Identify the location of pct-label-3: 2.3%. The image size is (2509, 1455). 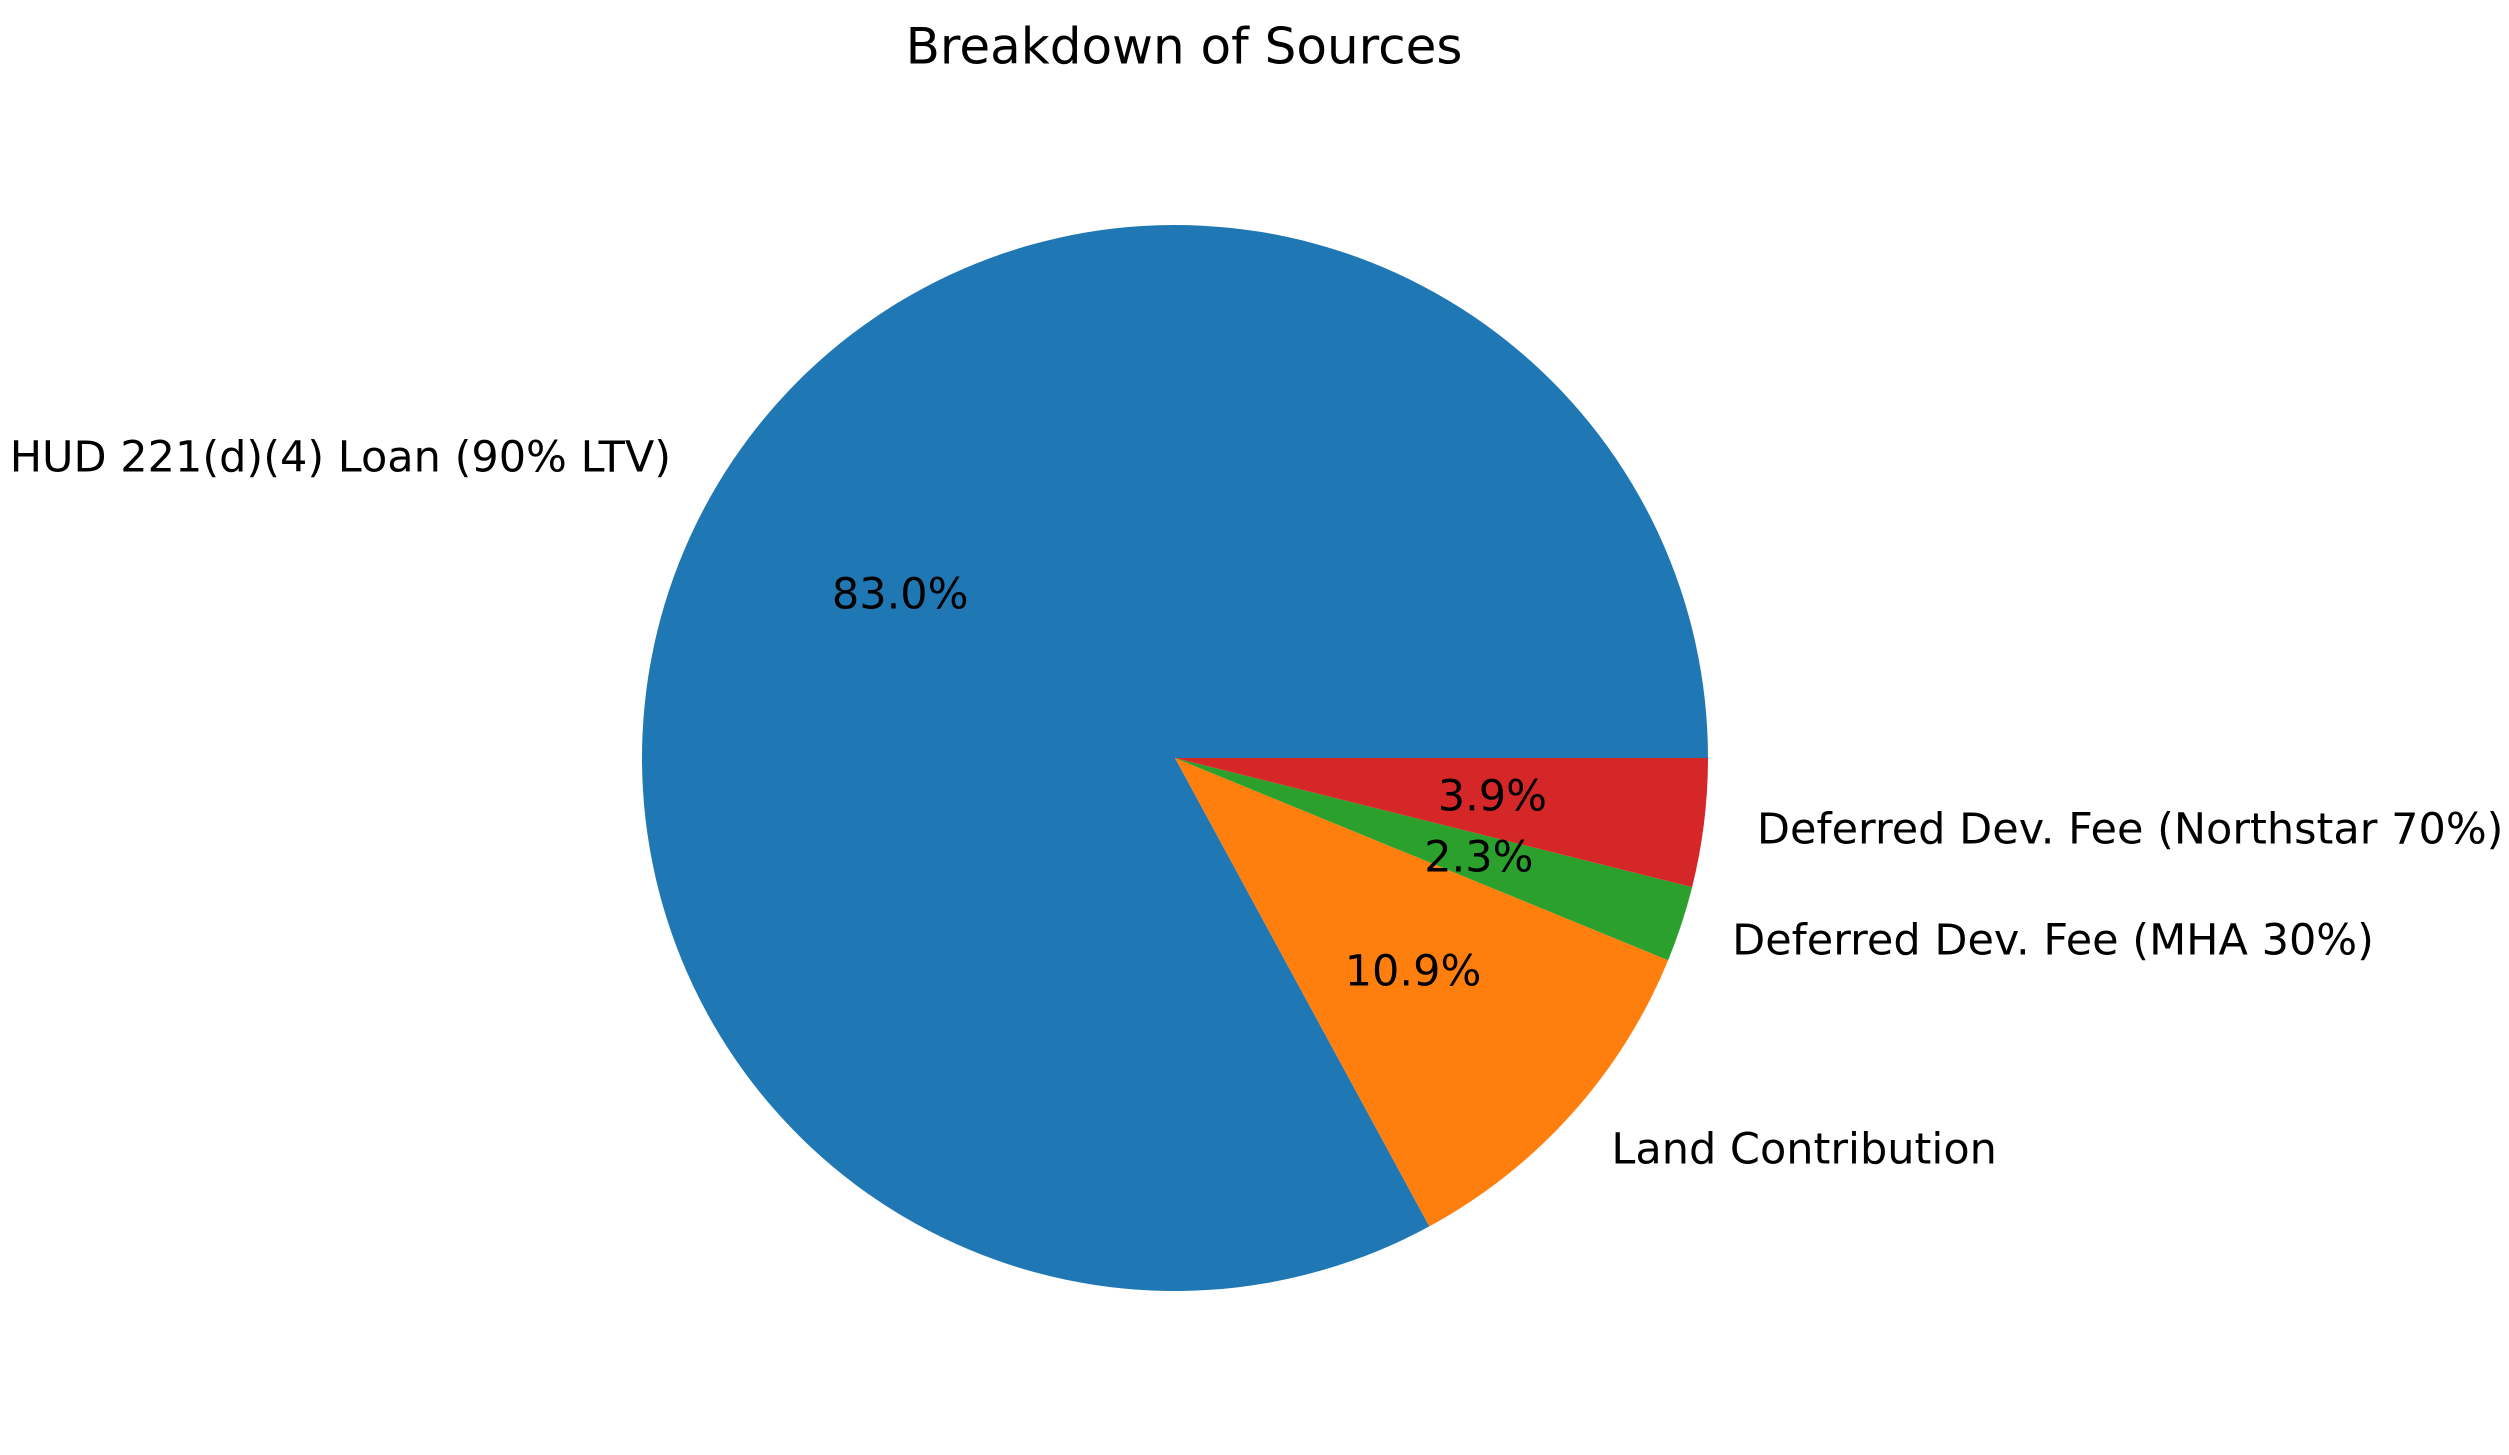
(1479, 857).